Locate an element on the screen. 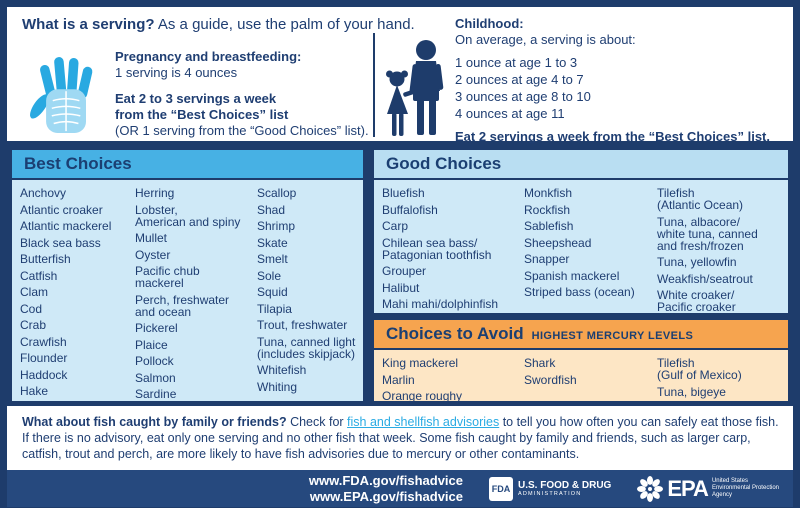 This screenshot has height=515, width=800. list-item: Tuna, bigeye is located at coordinates (691, 391).